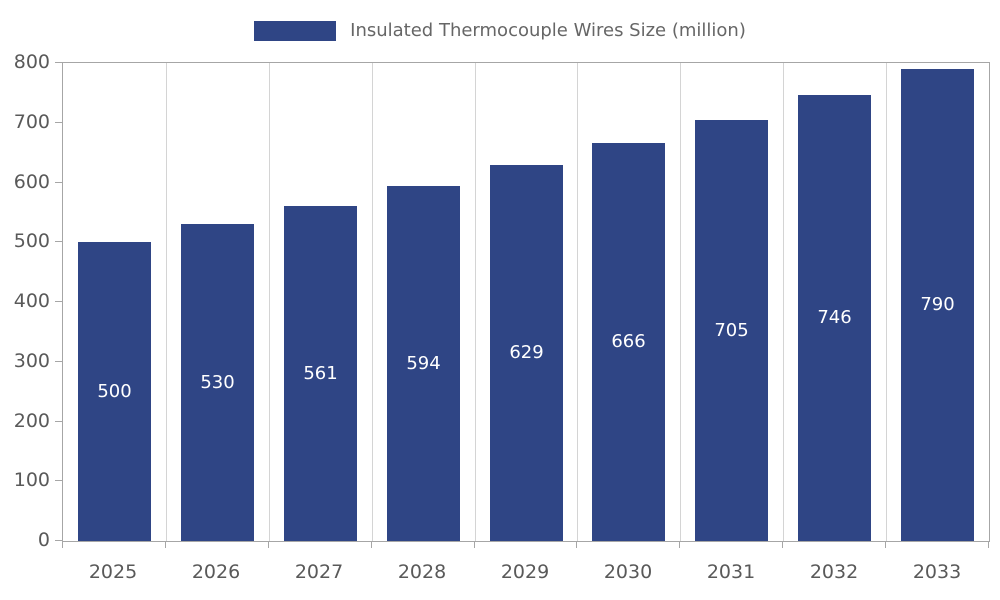  I want to click on bar: 561, so click(320, 373).